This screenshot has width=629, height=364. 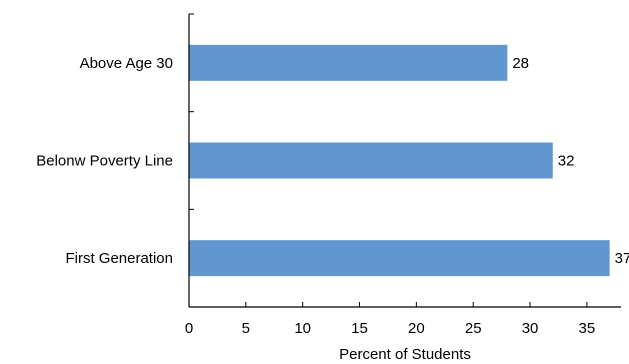 What do you see at coordinates (126, 63) in the screenshot?
I see `category-label: Above Age 30` at bounding box center [126, 63].